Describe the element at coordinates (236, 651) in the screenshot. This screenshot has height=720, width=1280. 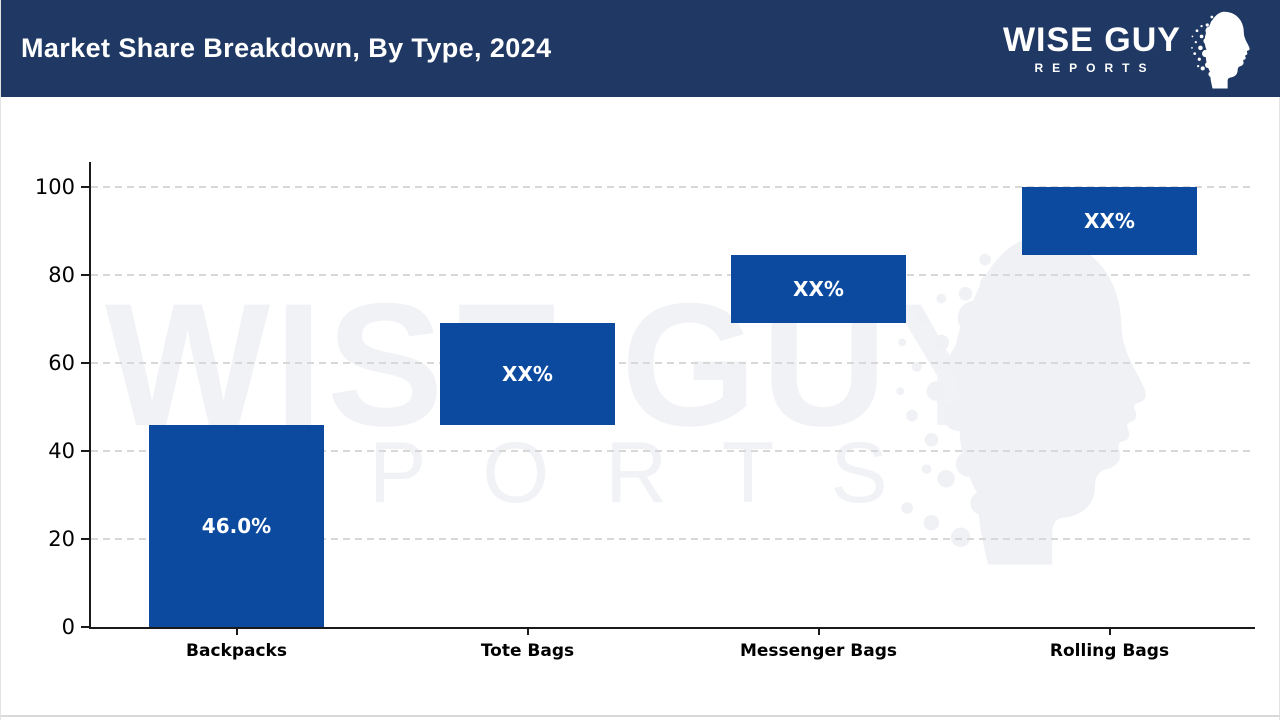
I see `x-tick-label: Backpacks` at that location.